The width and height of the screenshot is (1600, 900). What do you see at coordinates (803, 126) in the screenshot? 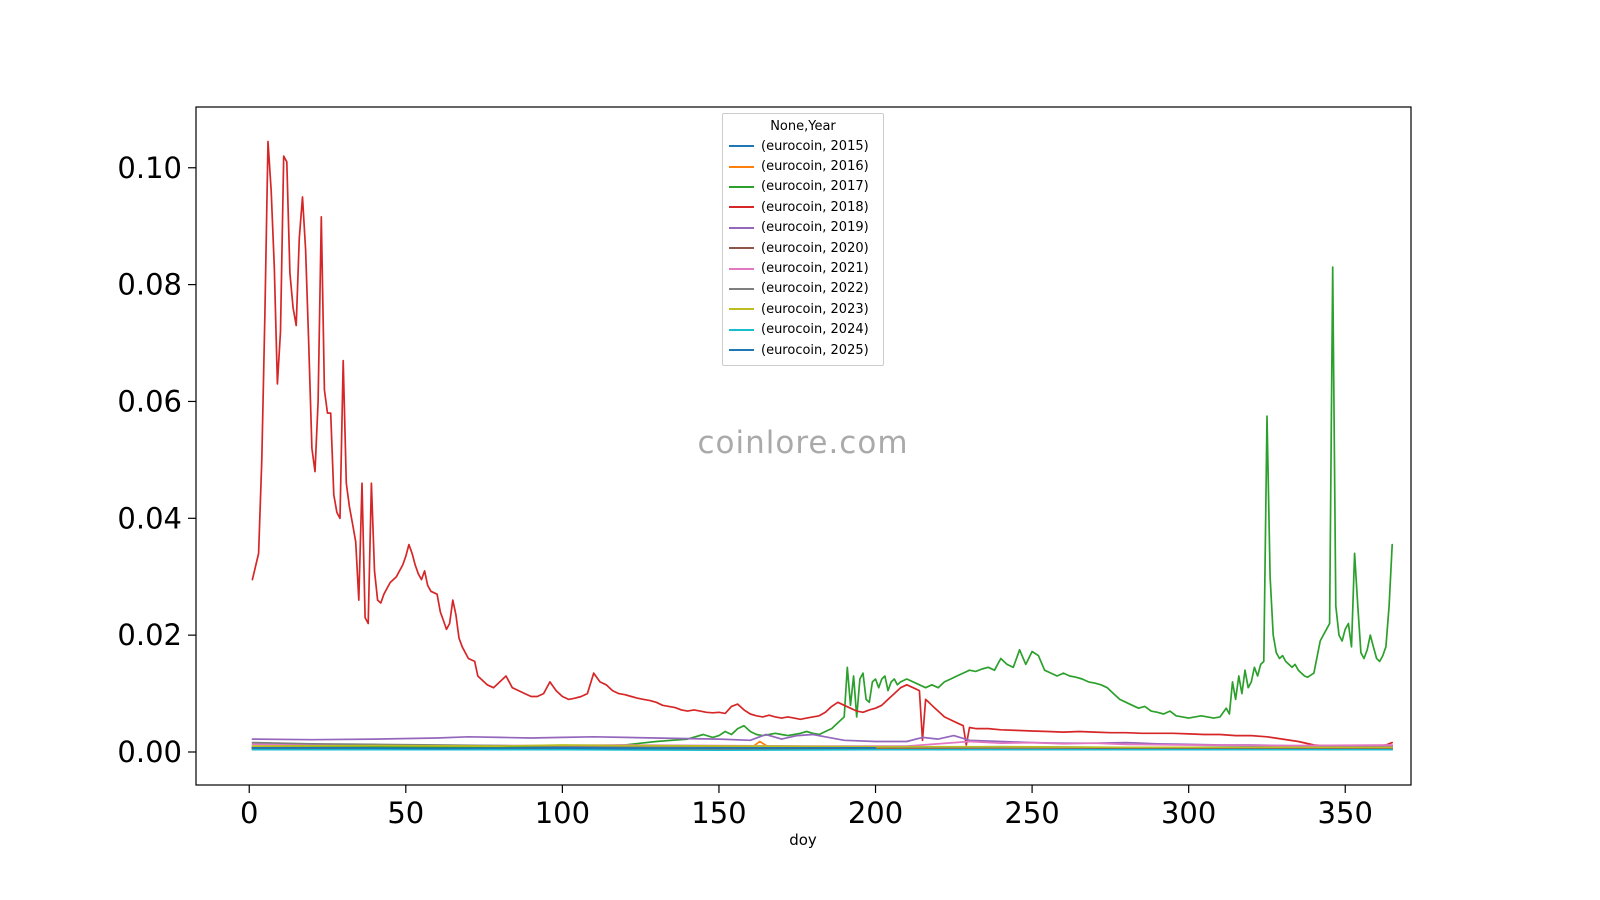
I see `legend-title: None,Year` at bounding box center [803, 126].